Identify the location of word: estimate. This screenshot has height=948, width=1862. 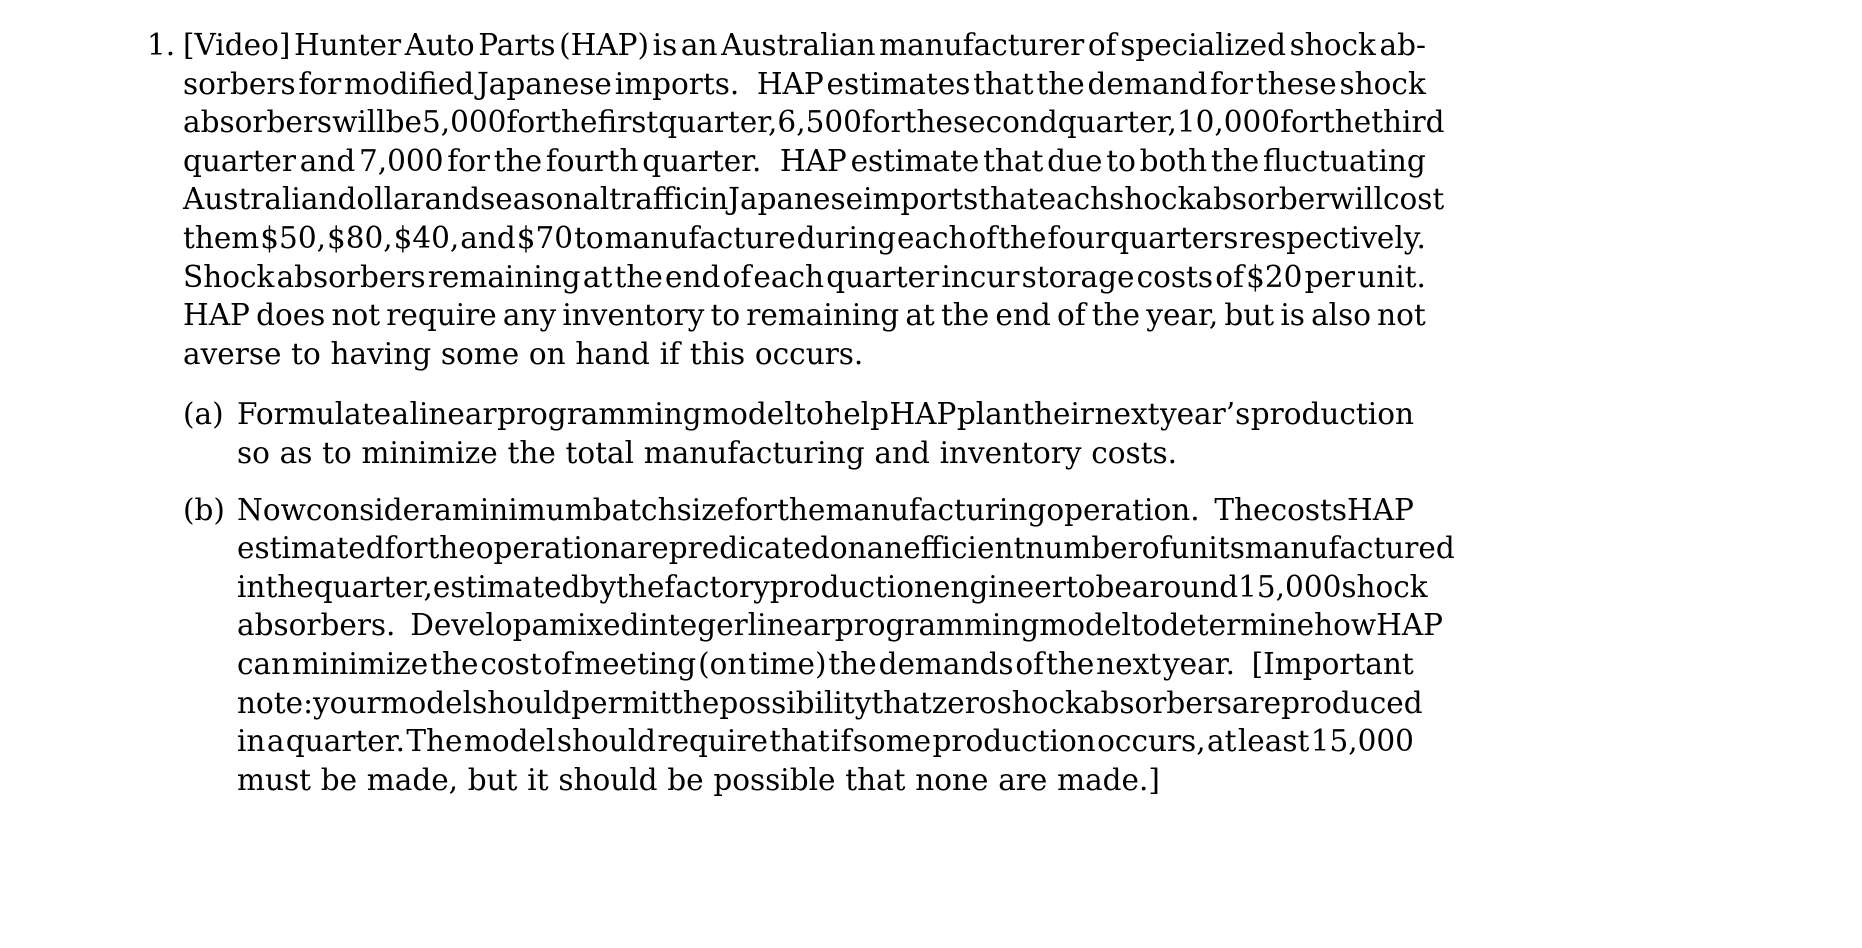
(915, 160).